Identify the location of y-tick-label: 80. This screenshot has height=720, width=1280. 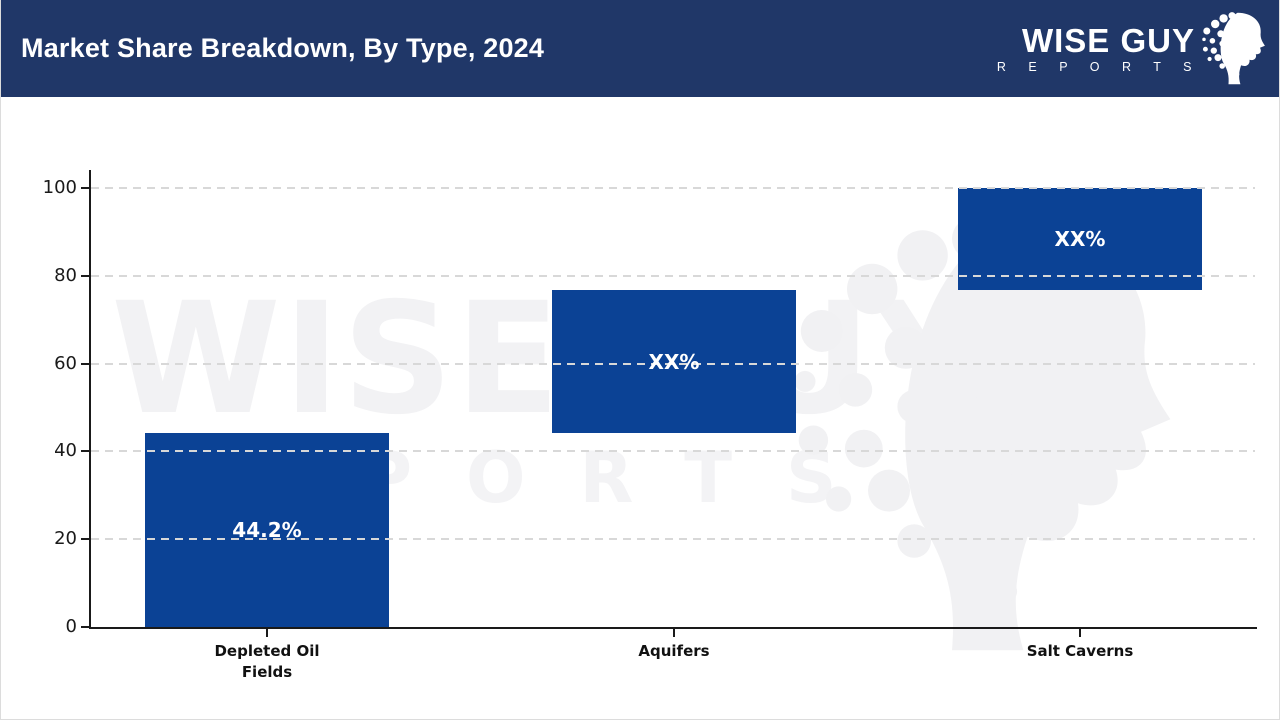
(65, 275).